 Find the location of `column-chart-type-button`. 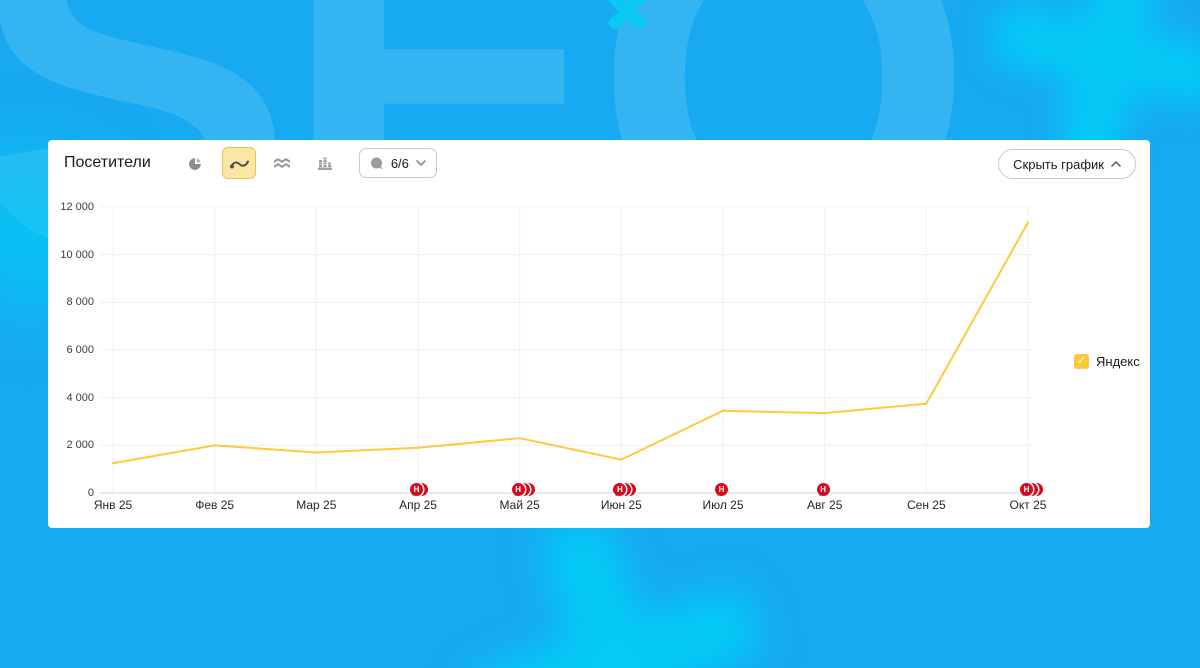

column-chart-type-button is located at coordinates (325, 163).